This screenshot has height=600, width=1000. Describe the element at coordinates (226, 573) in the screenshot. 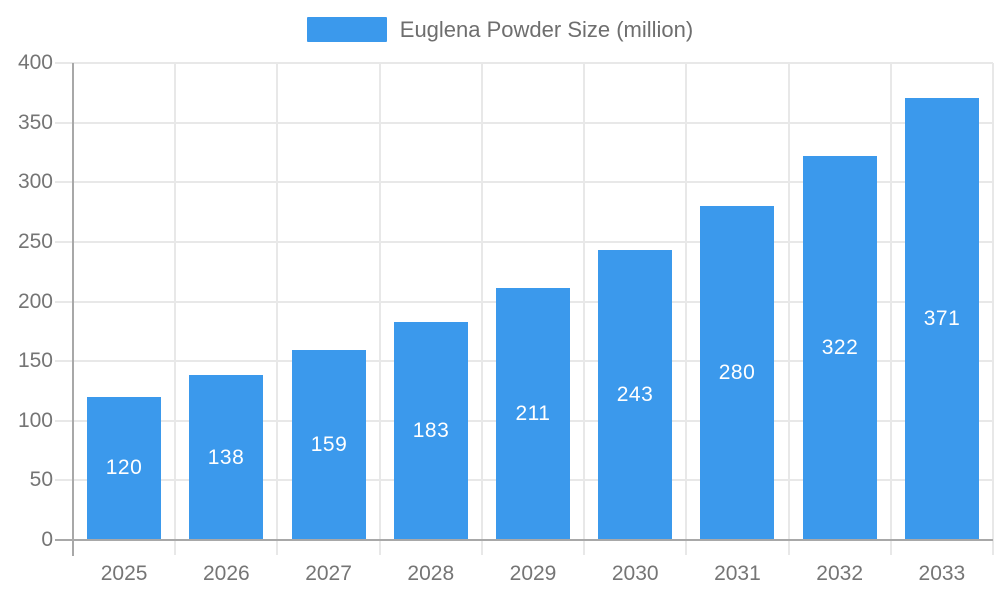

I see `x-tick-label-2026: 2026` at that location.